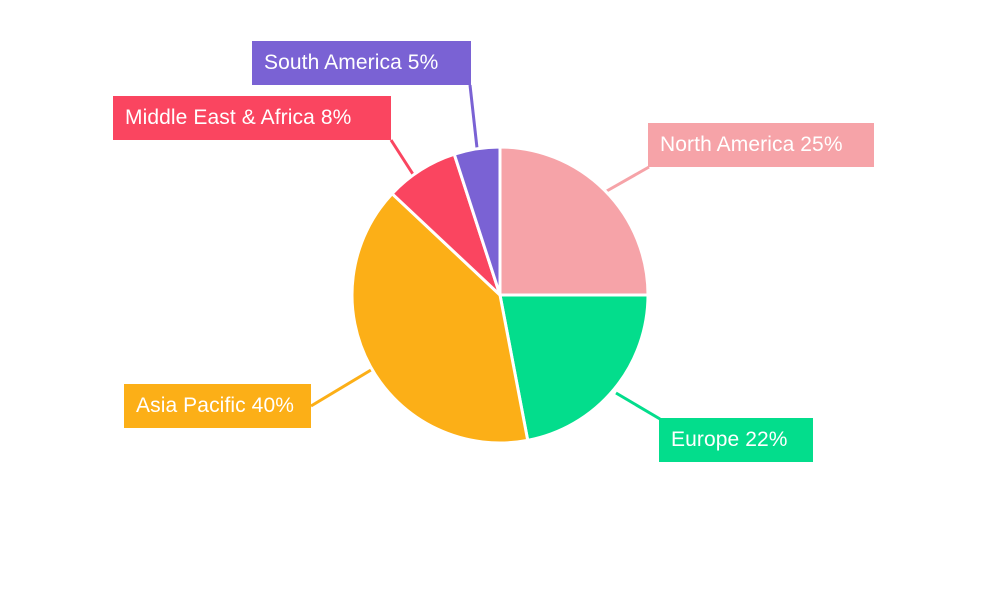 The height and width of the screenshot is (600, 1000). Describe the element at coordinates (440, 318) in the screenshot. I see `pie-wedge-asia-pacific` at that location.